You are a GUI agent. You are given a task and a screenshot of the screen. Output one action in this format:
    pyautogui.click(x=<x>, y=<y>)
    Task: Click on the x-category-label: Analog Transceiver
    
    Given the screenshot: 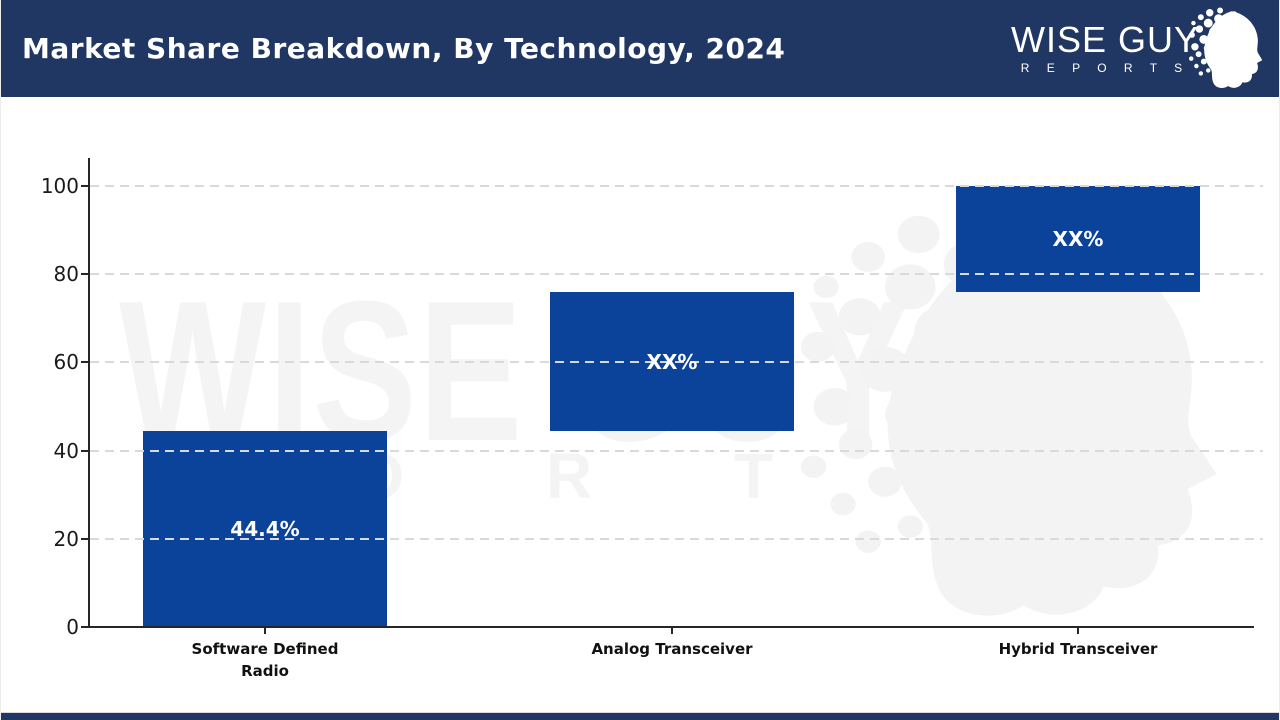 What is the action you would take?
    pyautogui.click(x=672, y=649)
    